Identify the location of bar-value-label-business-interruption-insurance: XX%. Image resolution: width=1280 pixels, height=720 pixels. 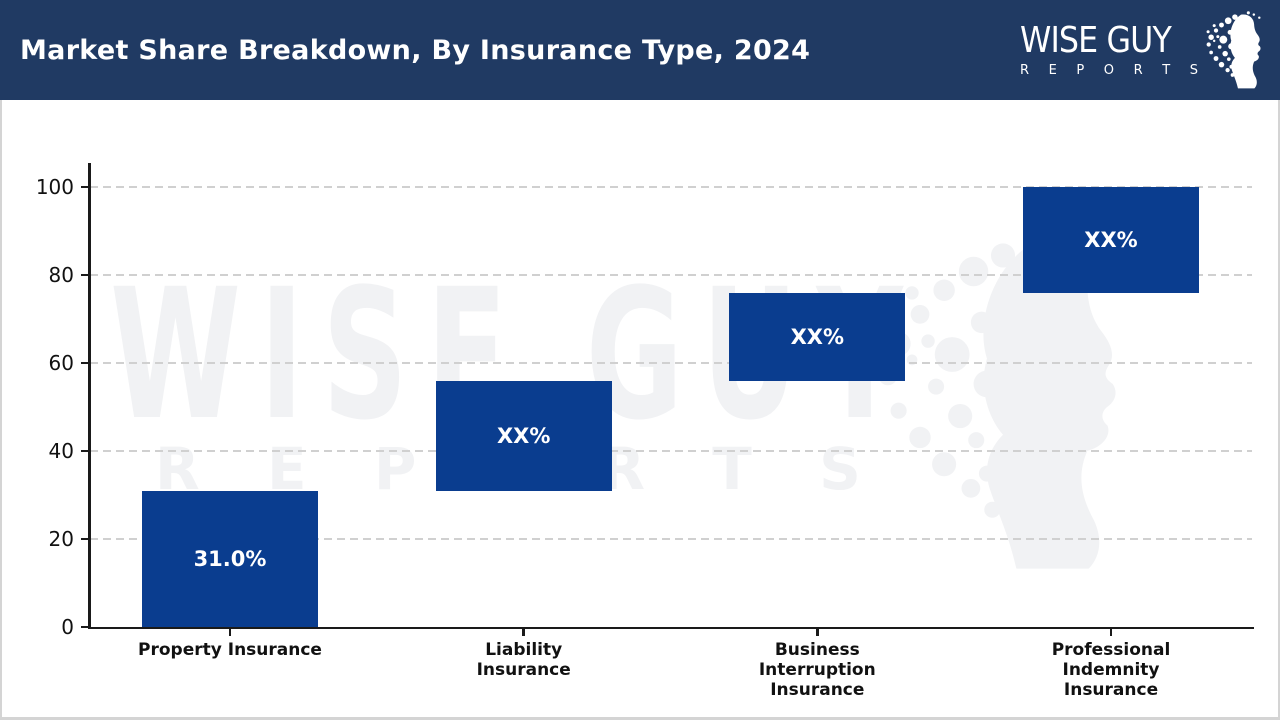
(817, 336).